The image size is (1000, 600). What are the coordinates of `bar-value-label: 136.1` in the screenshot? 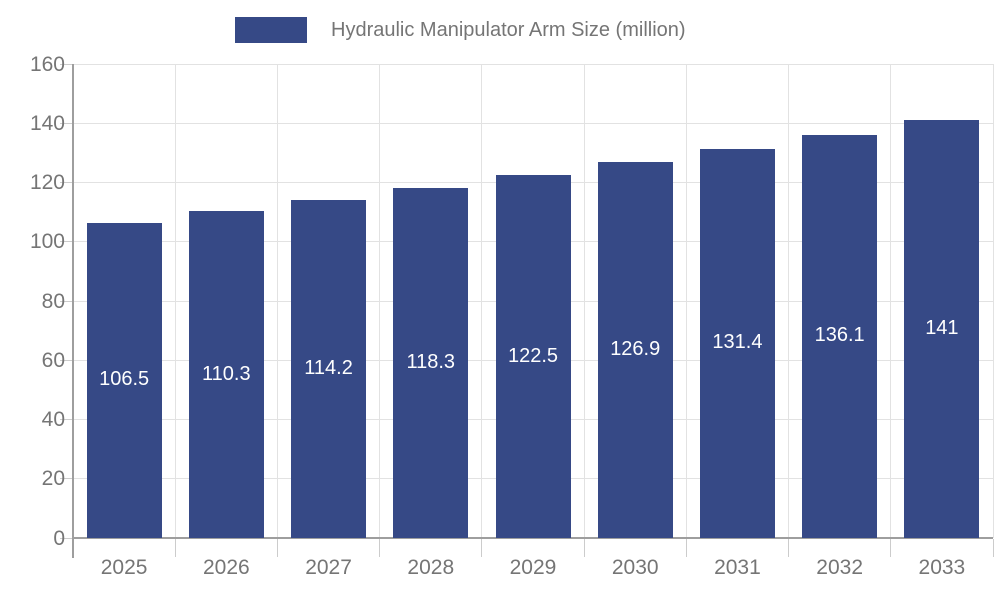 It's located at (839, 335).